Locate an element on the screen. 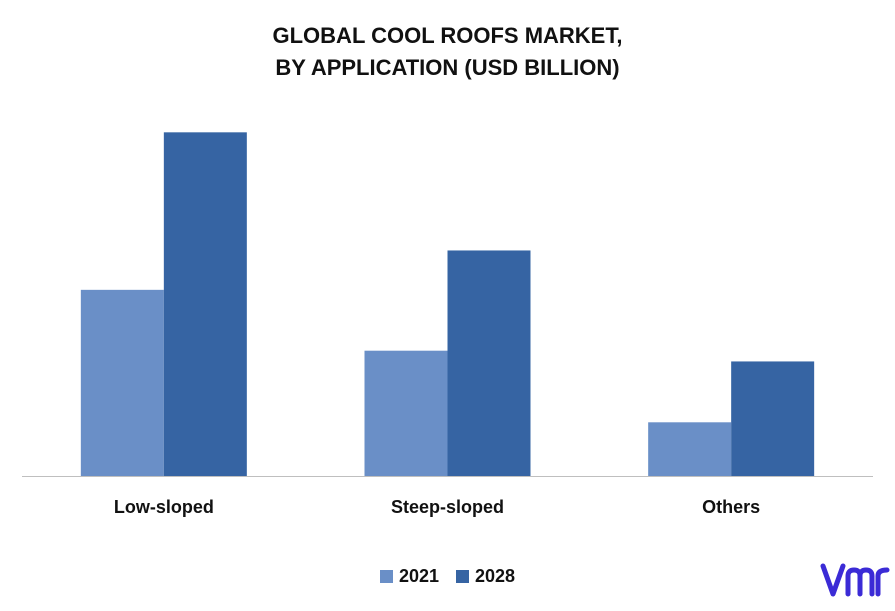 This screenshot has width=895, height=611. x-tick-label: Low-sloped is located at coordinates (164, 507).